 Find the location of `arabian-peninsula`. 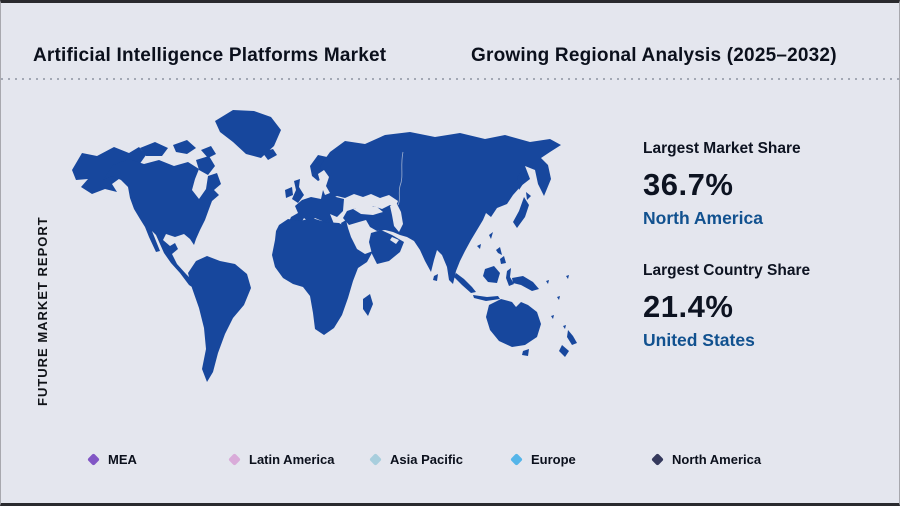

arabian-peninsula is located at coordinates (386, 247).